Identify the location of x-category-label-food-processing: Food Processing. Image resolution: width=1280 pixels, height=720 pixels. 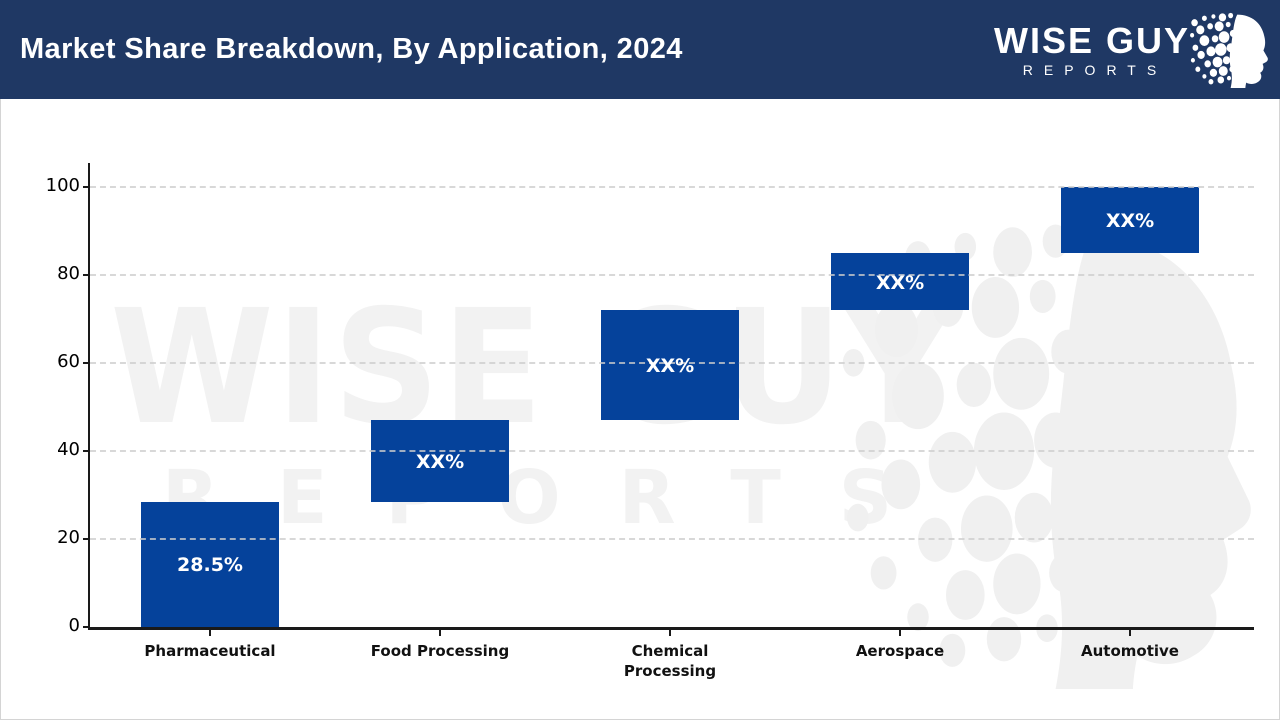
(440, 651).